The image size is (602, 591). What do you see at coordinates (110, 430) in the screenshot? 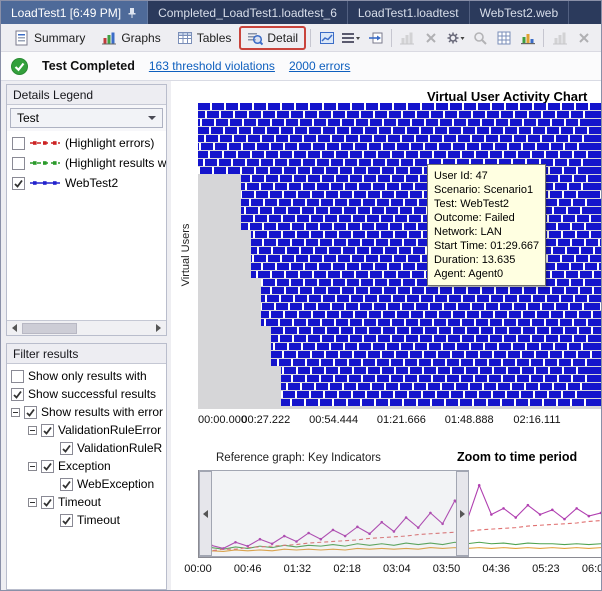
I see `tree-item-label: ValidationRuleError` at bounding box center [110, 430].